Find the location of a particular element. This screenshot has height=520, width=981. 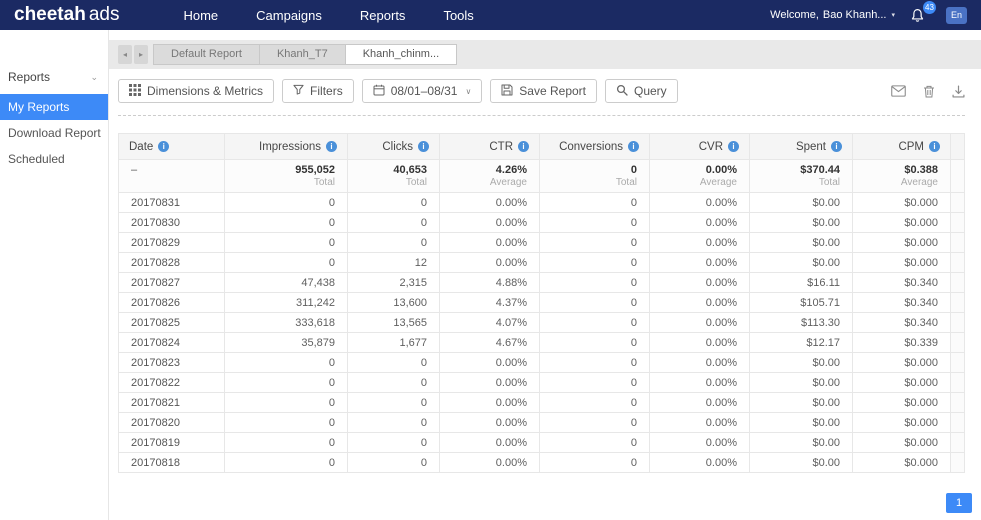

trash-icon is located at coordinates (929, 91).